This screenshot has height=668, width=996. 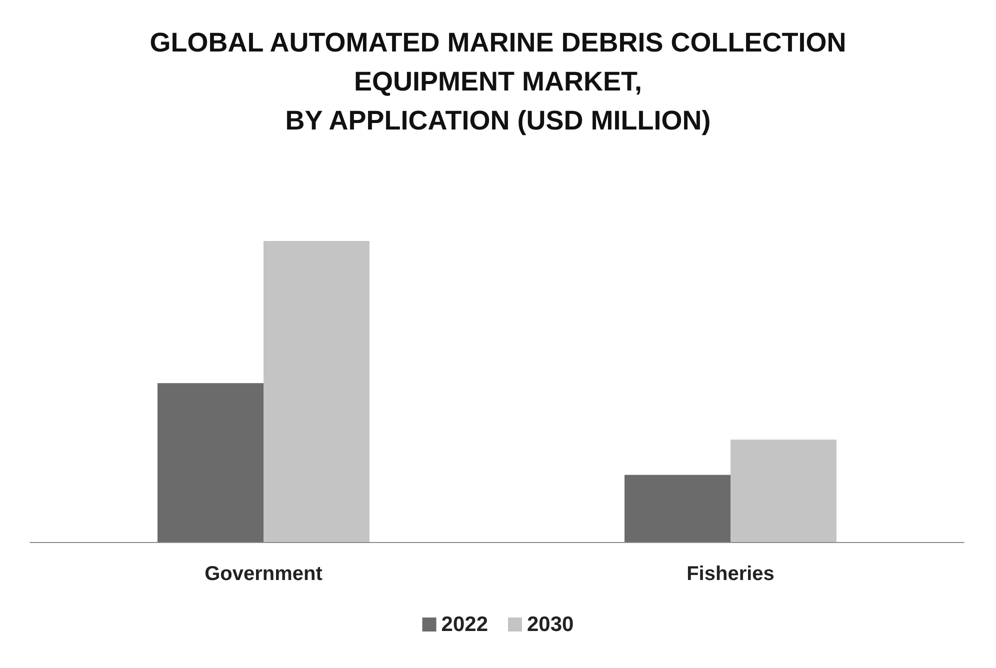 What do you see at coordinates (498, 82) in the screenshot?
I see `chart-title: GLOBAL AUTOMATED MARINE DEBRIS COLLECTION EQUIPMENT MARKET, BY APPLICATION (USD MILLION)` at bounding box center [498, 82].